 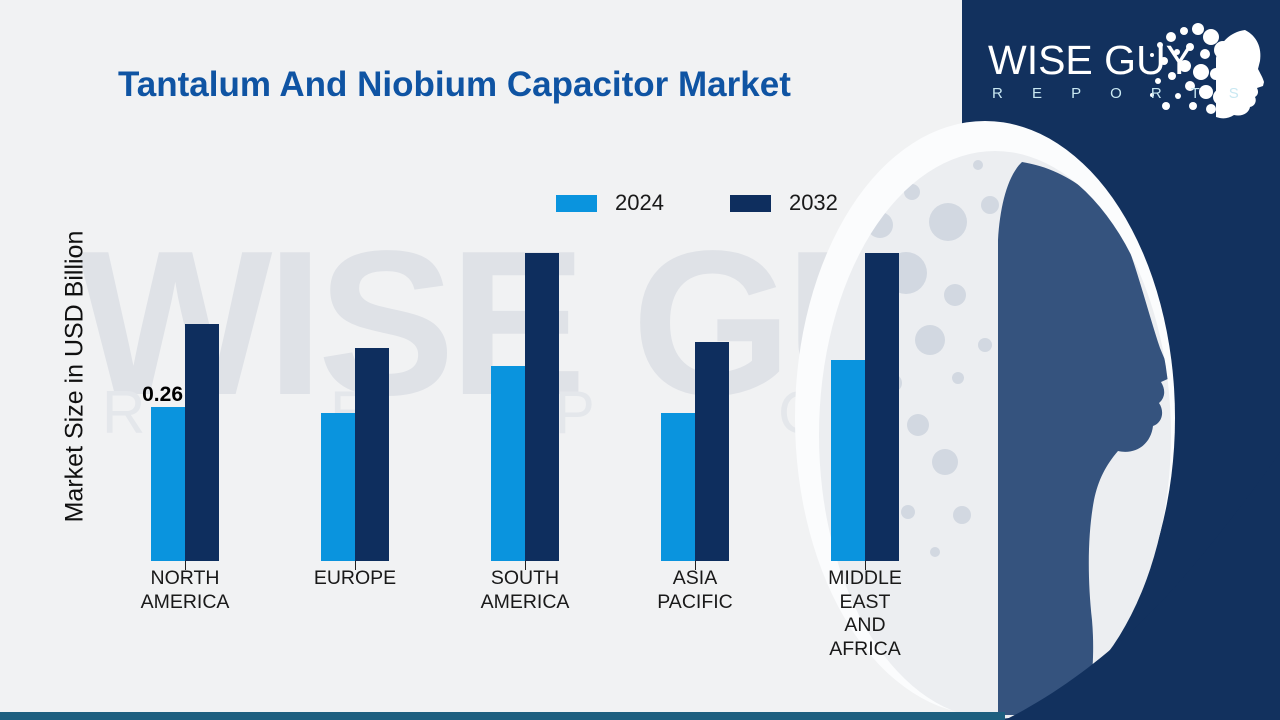 What do you see at coordinates (202, 442) in the screenshot?
I see `bar-2032-north-america` at bounding box center [202, 442].